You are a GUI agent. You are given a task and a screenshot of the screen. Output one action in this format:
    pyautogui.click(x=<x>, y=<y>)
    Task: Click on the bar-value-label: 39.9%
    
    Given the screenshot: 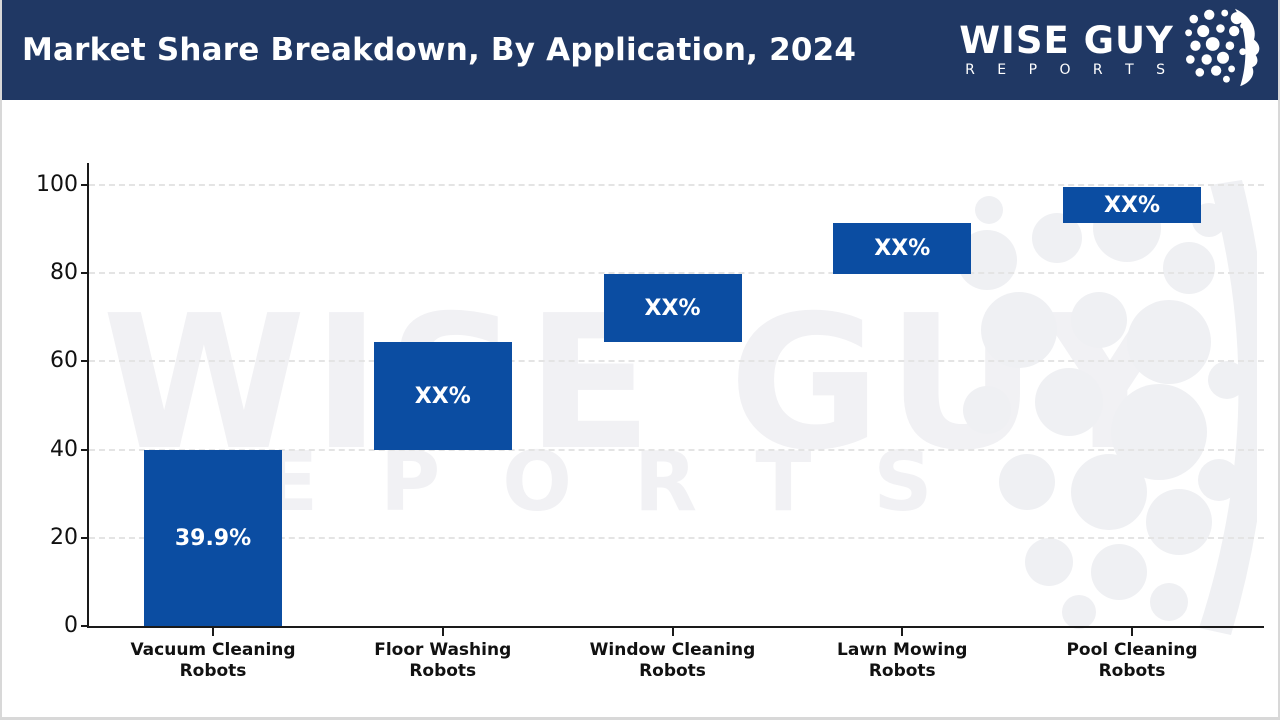 What is the action you would take?
    pyautogui.click(x=213, y=538)
    